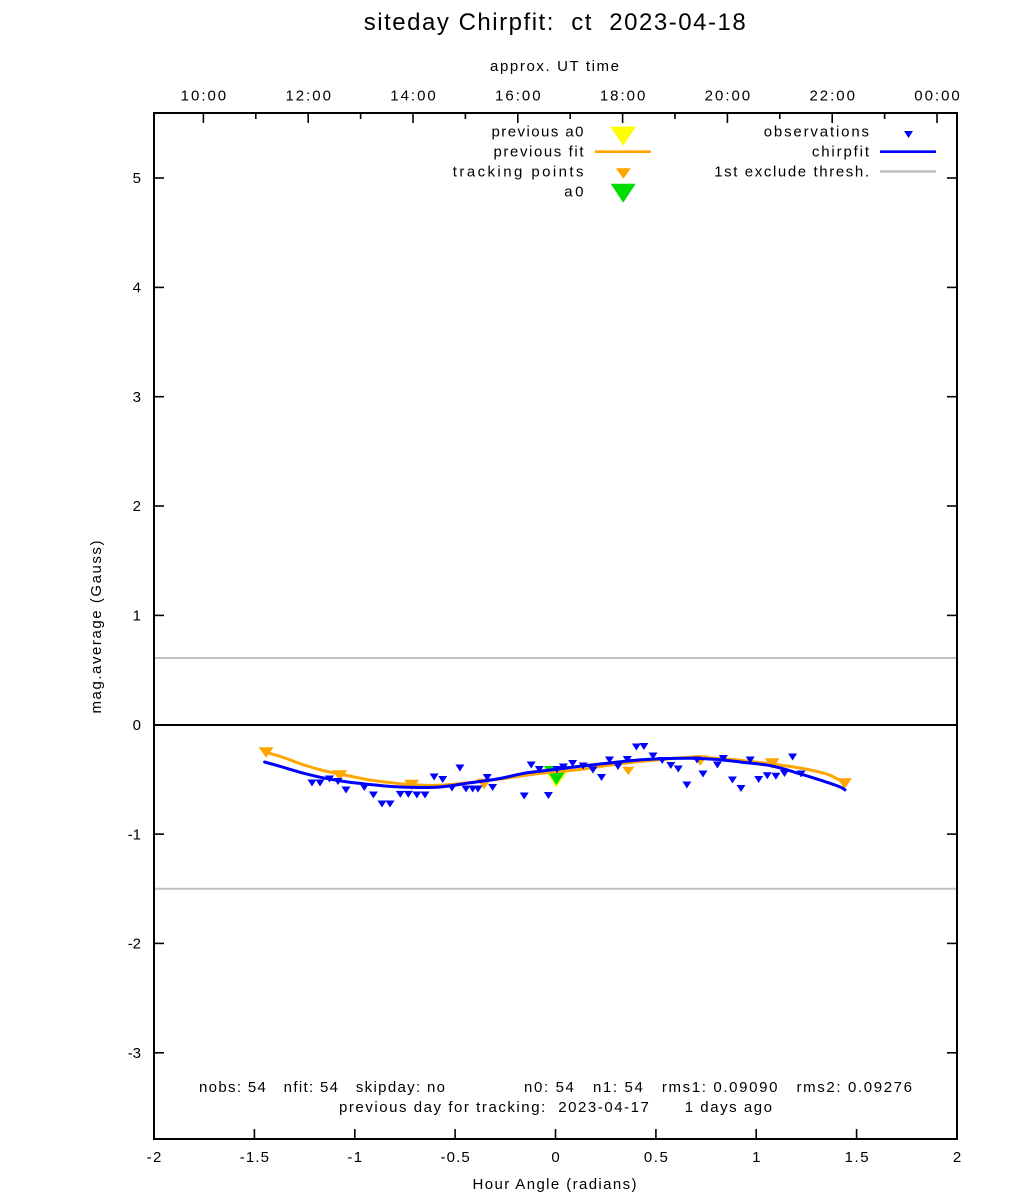 The width and height of the screenshot is (1024, 1200). I want to click on svg-text: previous fit, so click(539, 152).